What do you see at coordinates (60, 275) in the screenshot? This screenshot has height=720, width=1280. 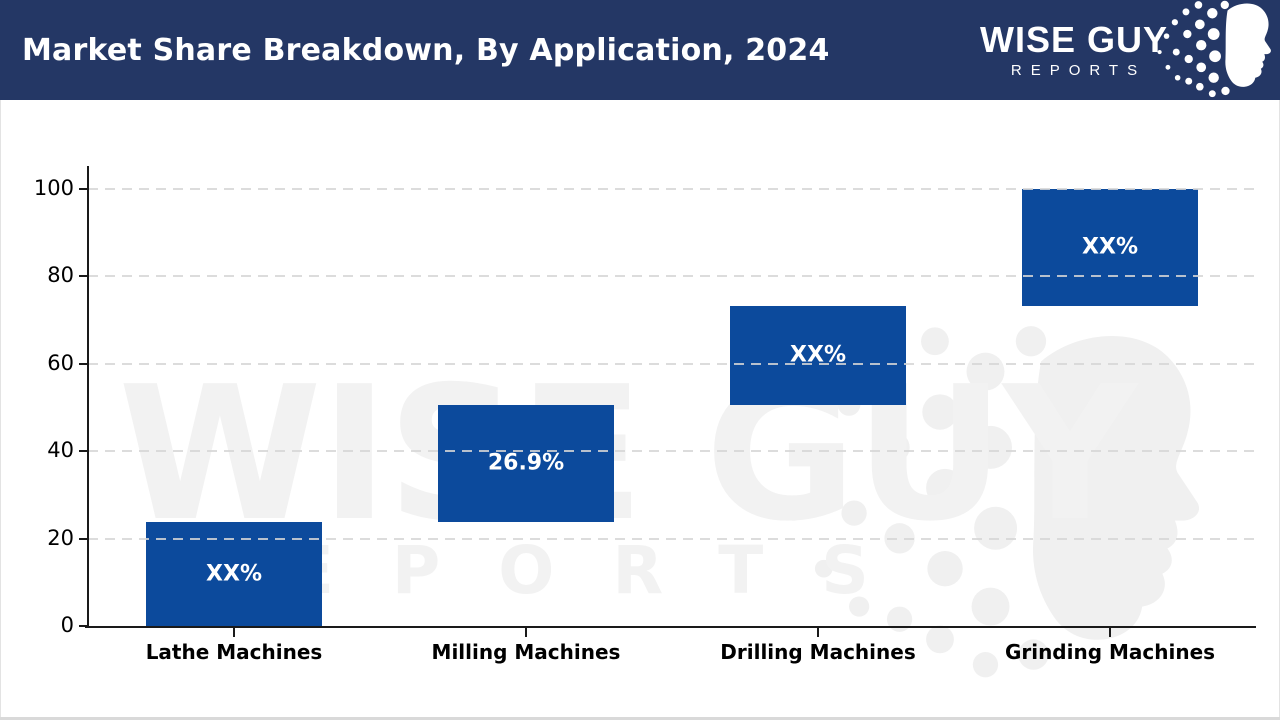 I see `y-tick-label: 80` at bounding box center [60, 275].